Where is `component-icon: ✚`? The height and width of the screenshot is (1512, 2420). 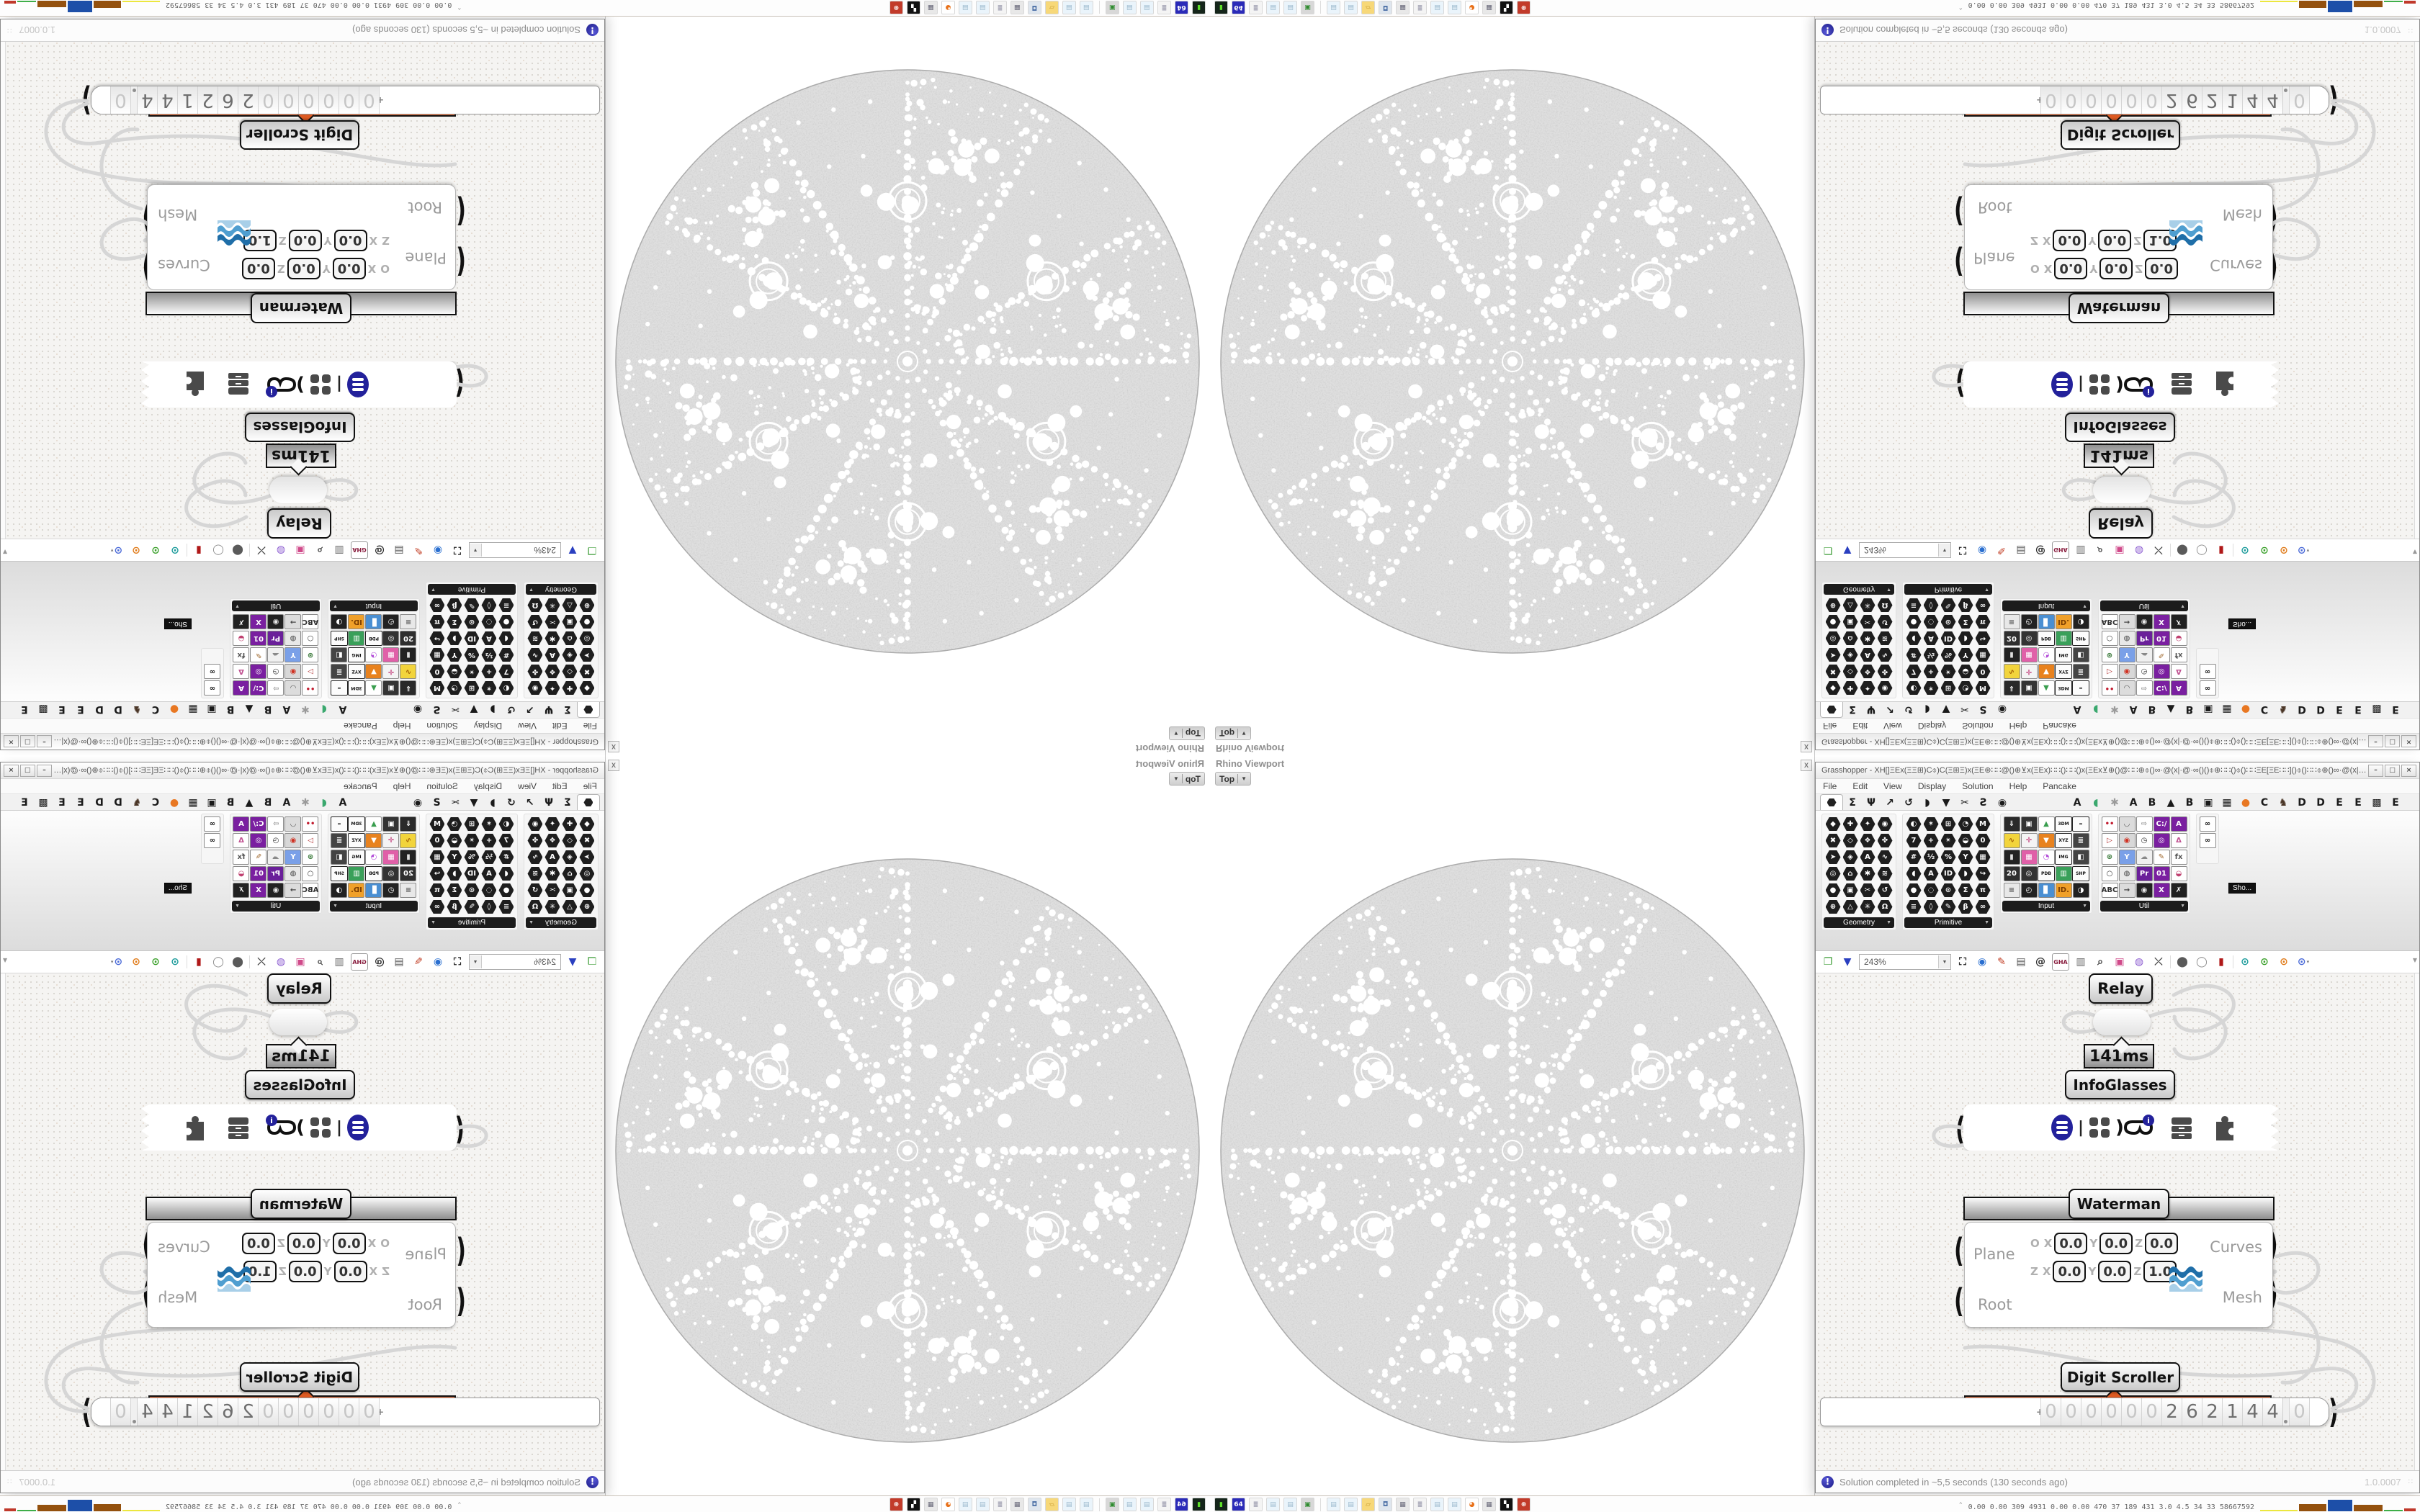
component-icon: ✚ is located at coordinates (570, 688).